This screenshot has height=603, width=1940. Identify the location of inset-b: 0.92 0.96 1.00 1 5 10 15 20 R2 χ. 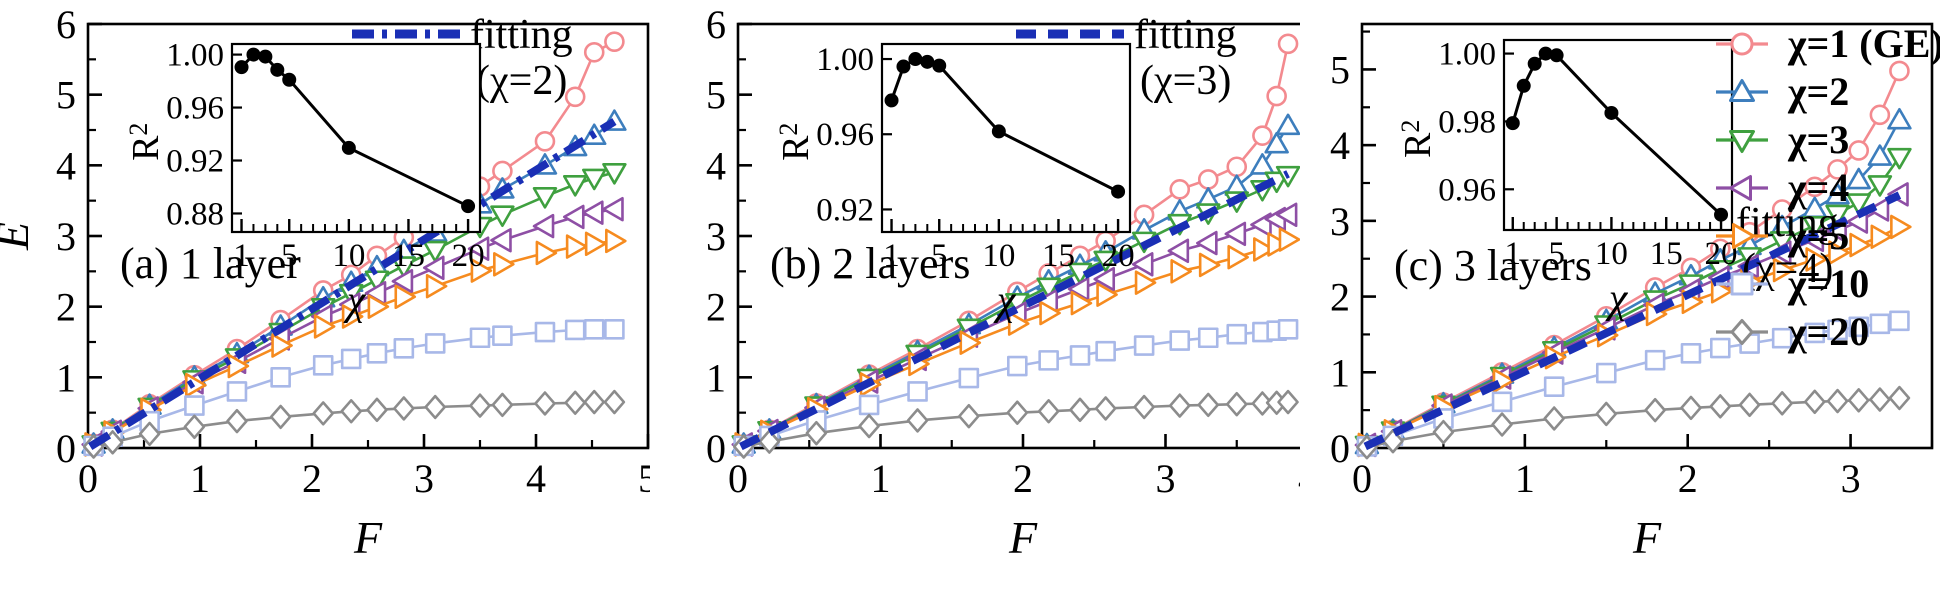
(954, 183).